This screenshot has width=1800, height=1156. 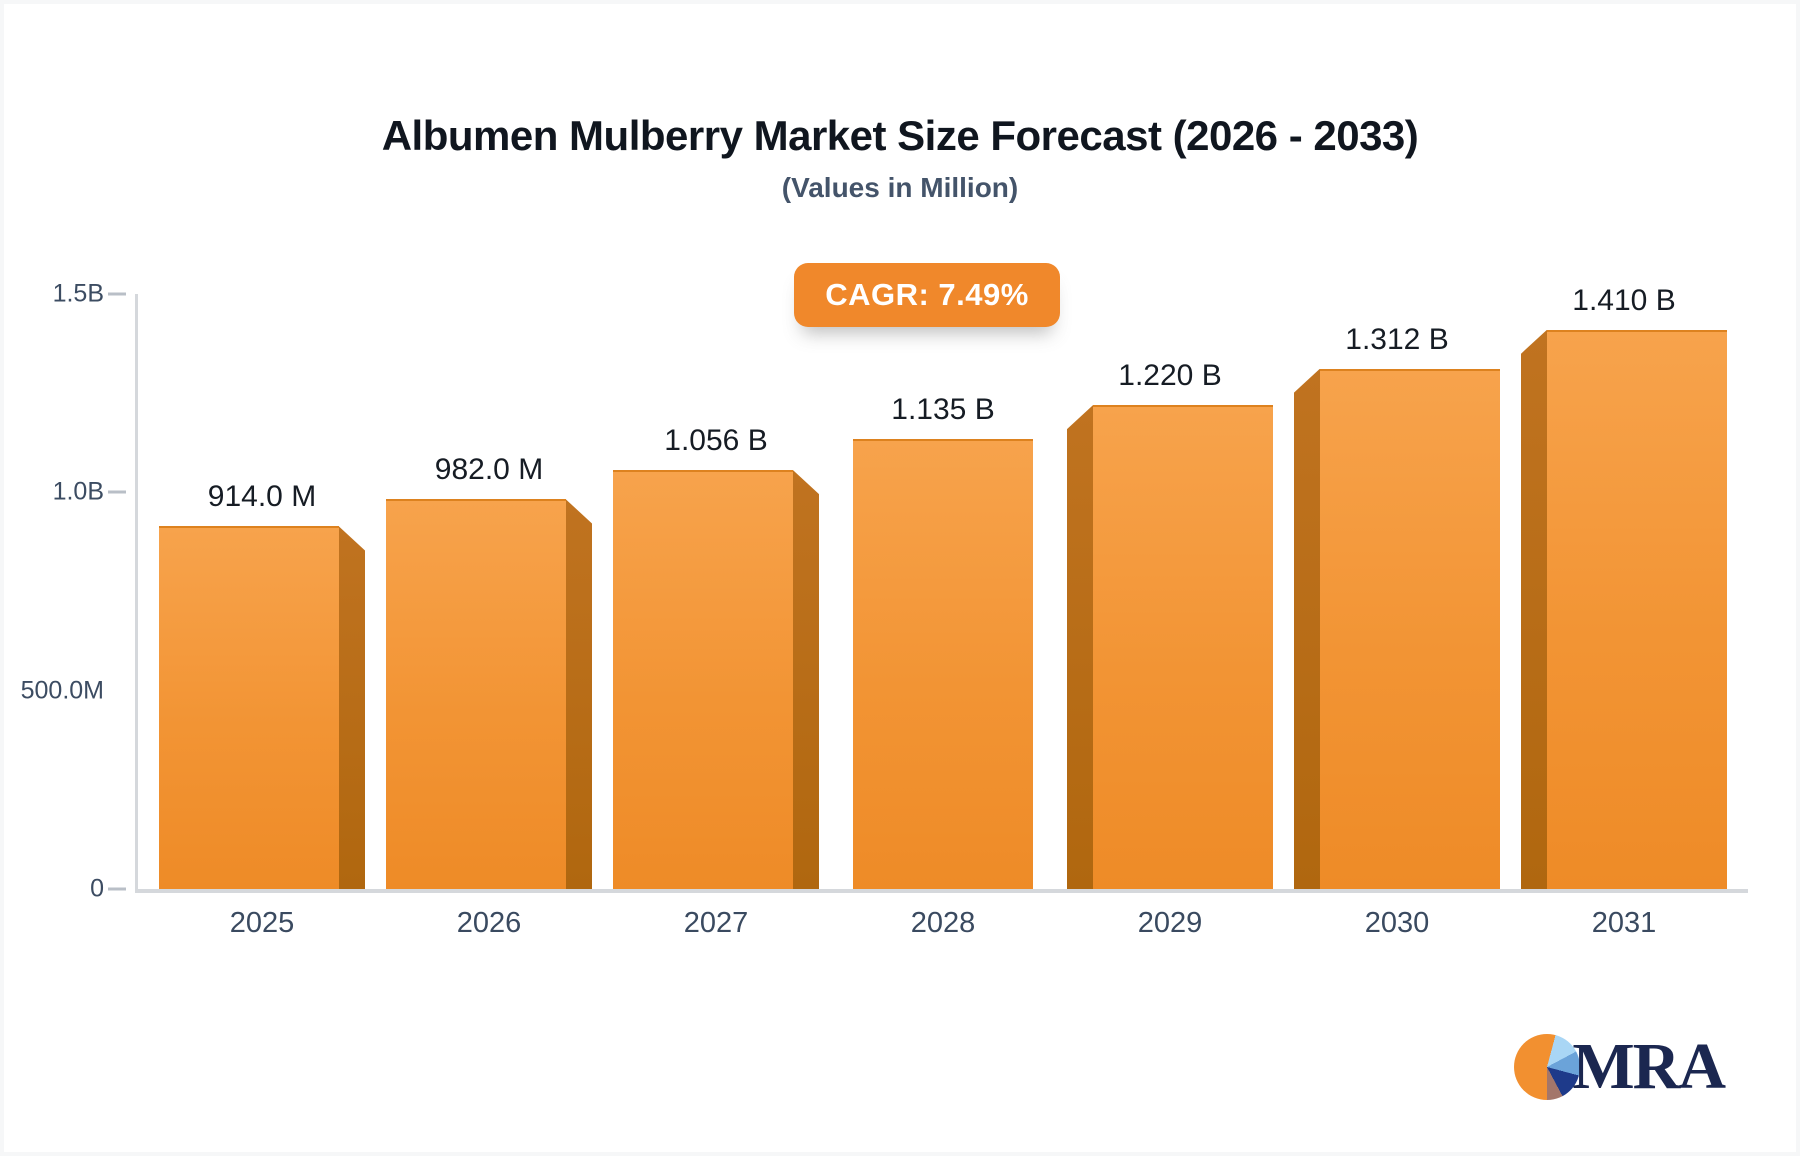 I want to click on y-axis-label: 1.5B, so click(x=78, y=293).